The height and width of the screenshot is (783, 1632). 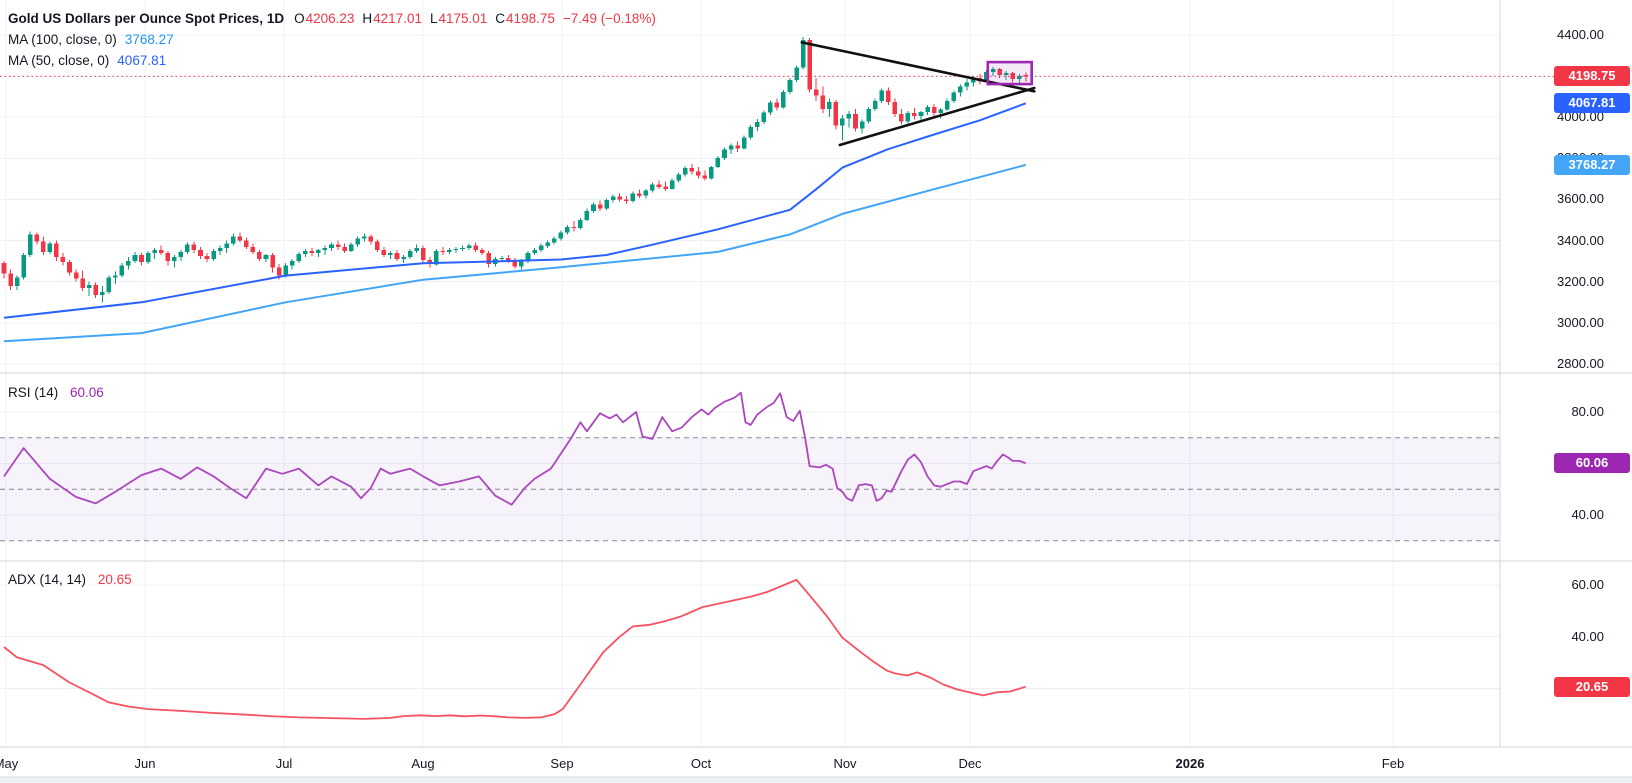 I want to click on time-tick-label: Jul, so click(x=284, y=763).